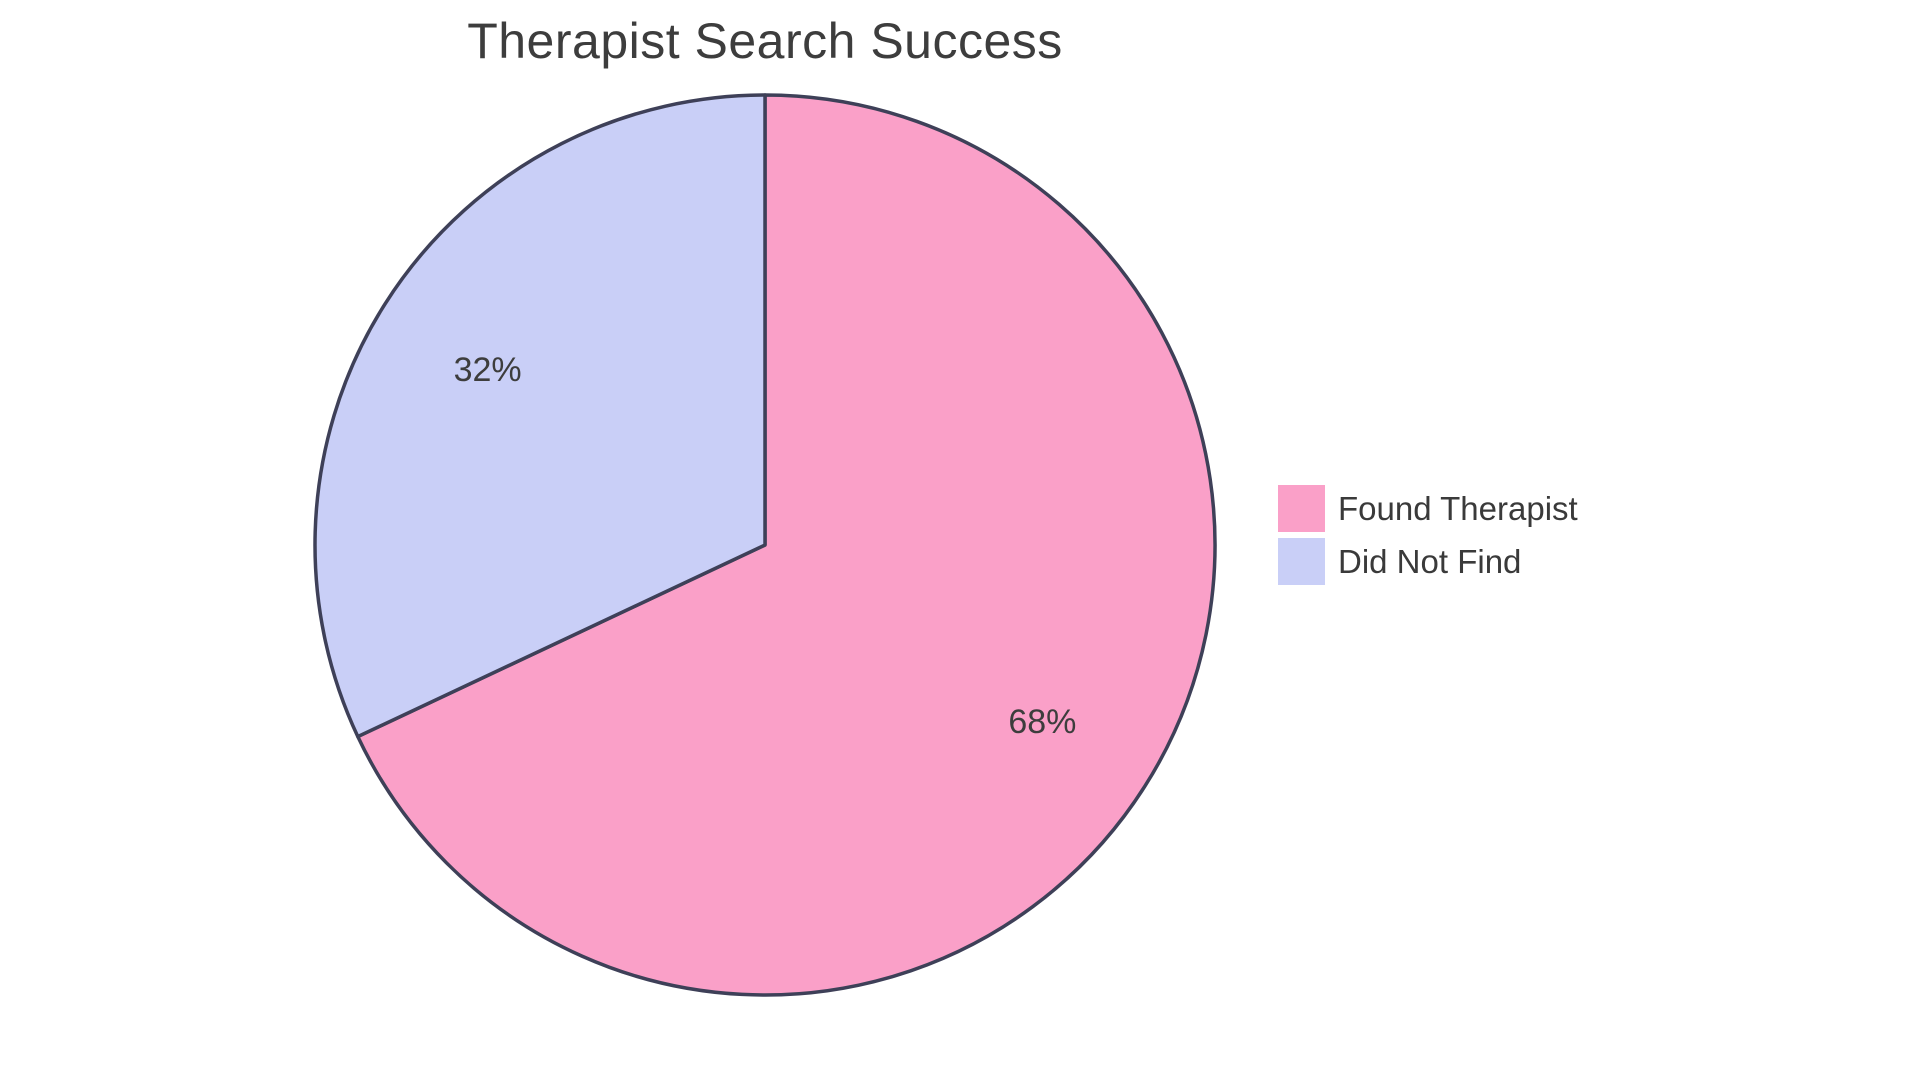  I want to click on legend-item-found-therapist: Found Therapist, so click(1428, 508).